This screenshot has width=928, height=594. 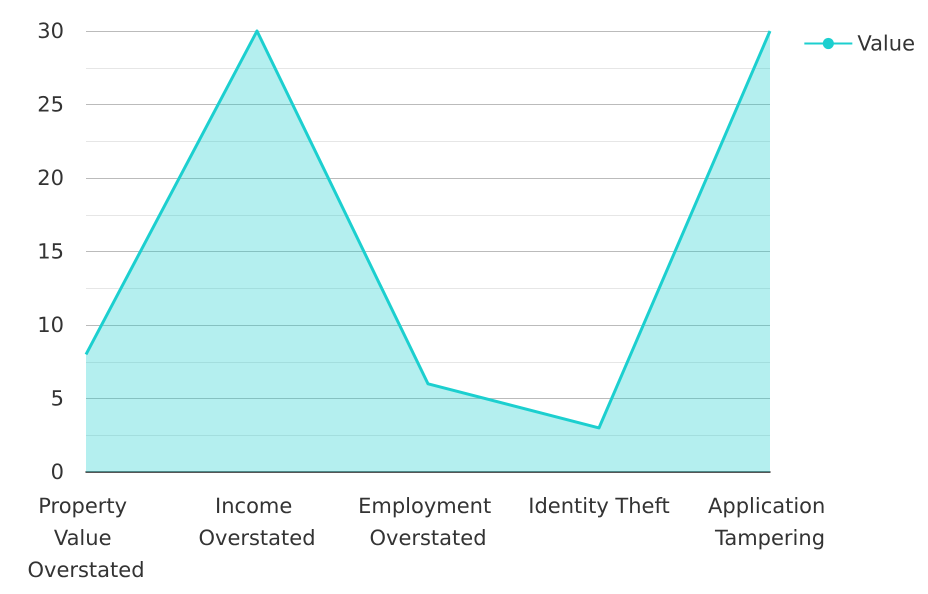 I want to click on y-tick-label: 5, so click(x=57, y=398).